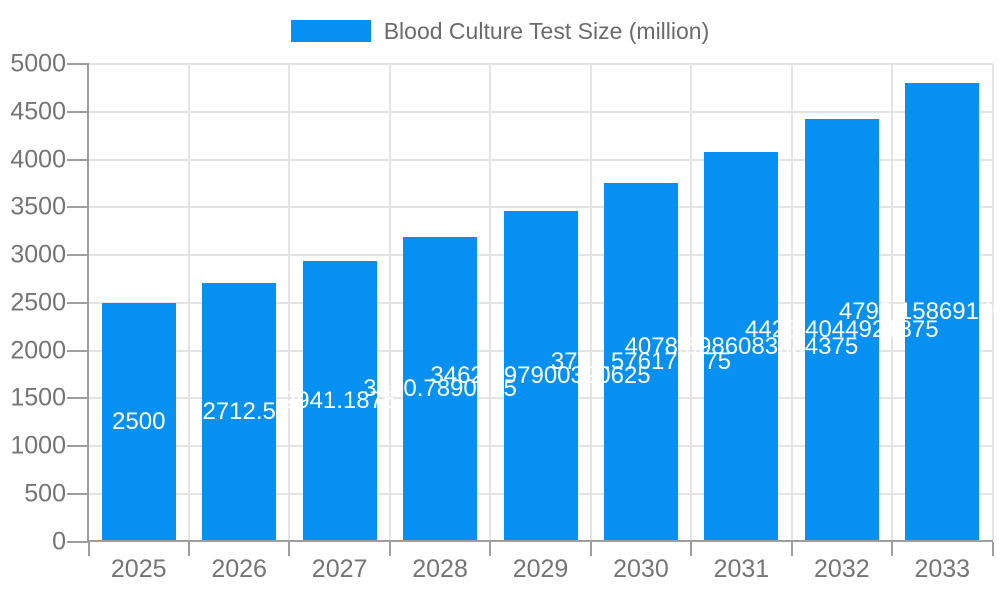 The height and width of the screenshot is (600, 1000). What do you see at coordinates (45, 493) in the screenshot?
I see `y-axis-label-500: 500` at bounding box center [45, 493].